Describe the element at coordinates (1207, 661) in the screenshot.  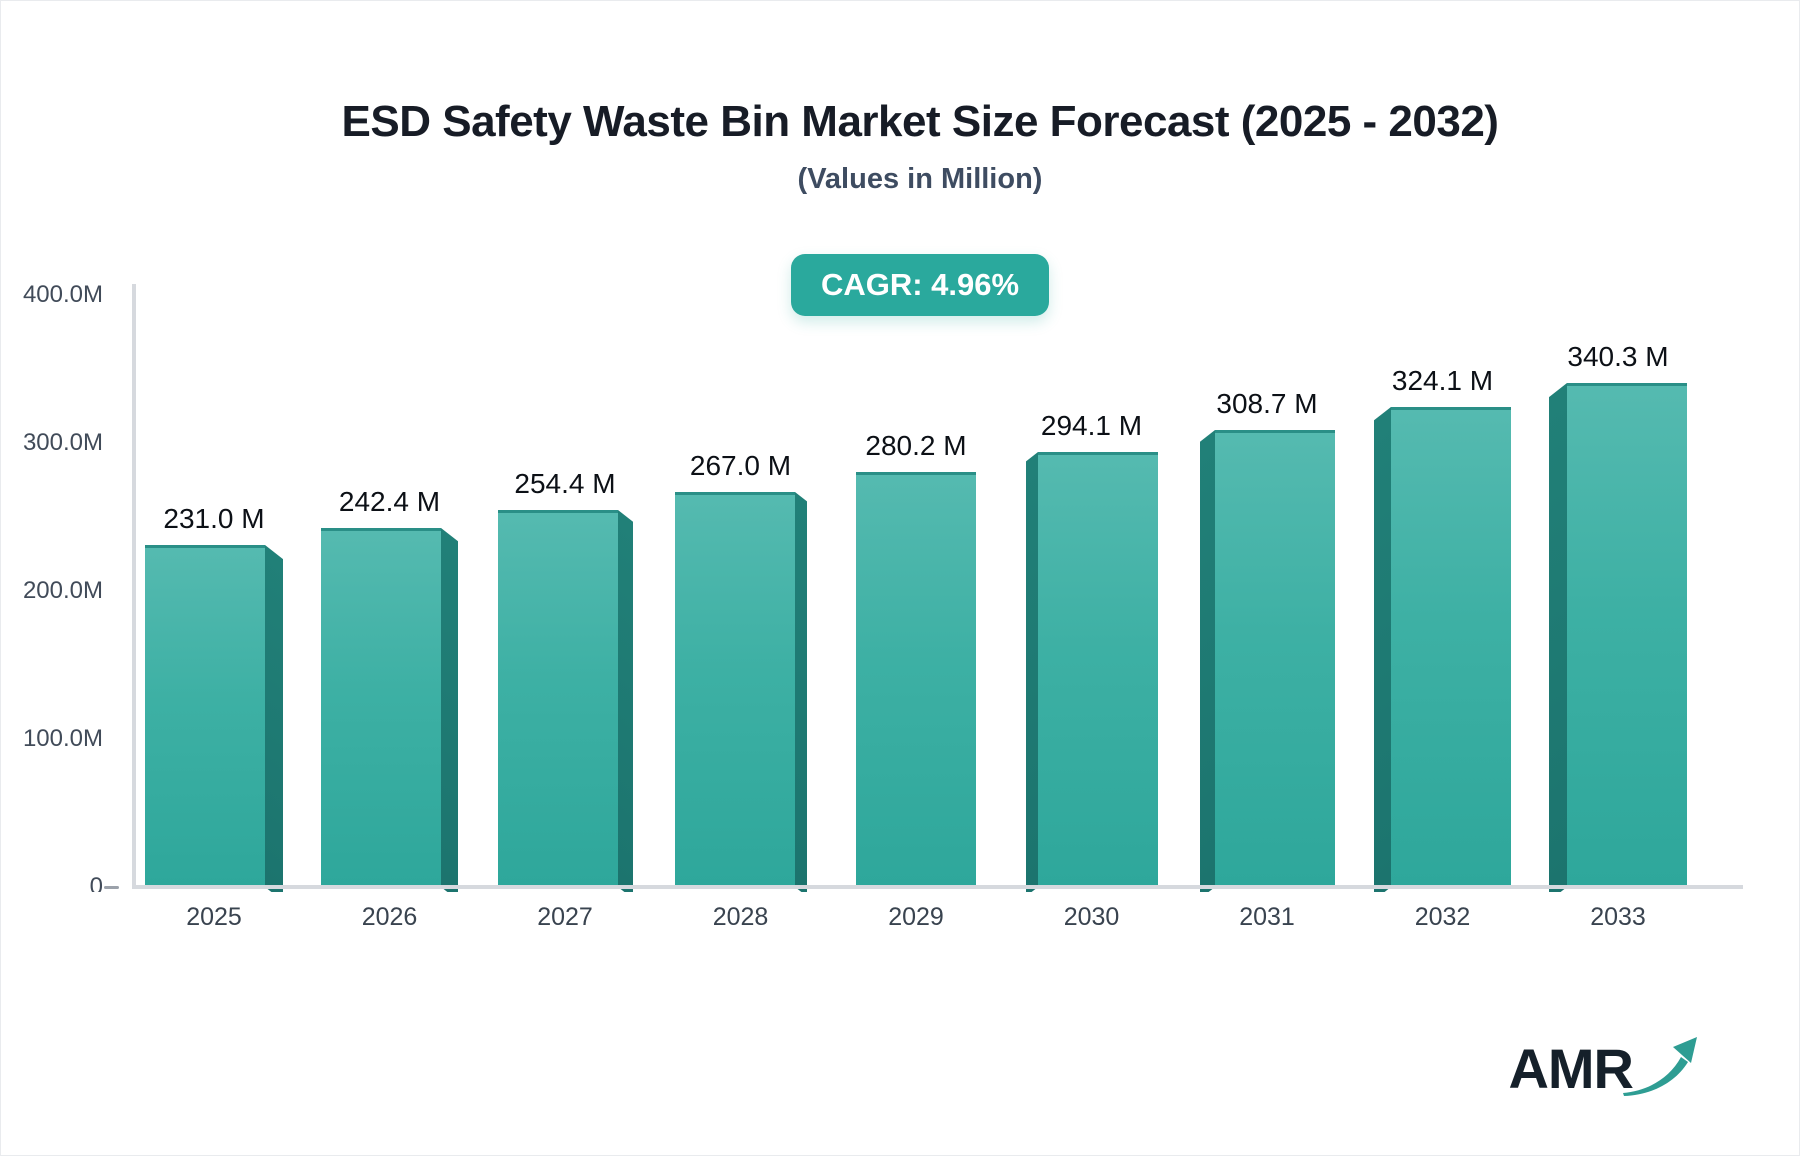
I see `bar-side-2031` at that location.